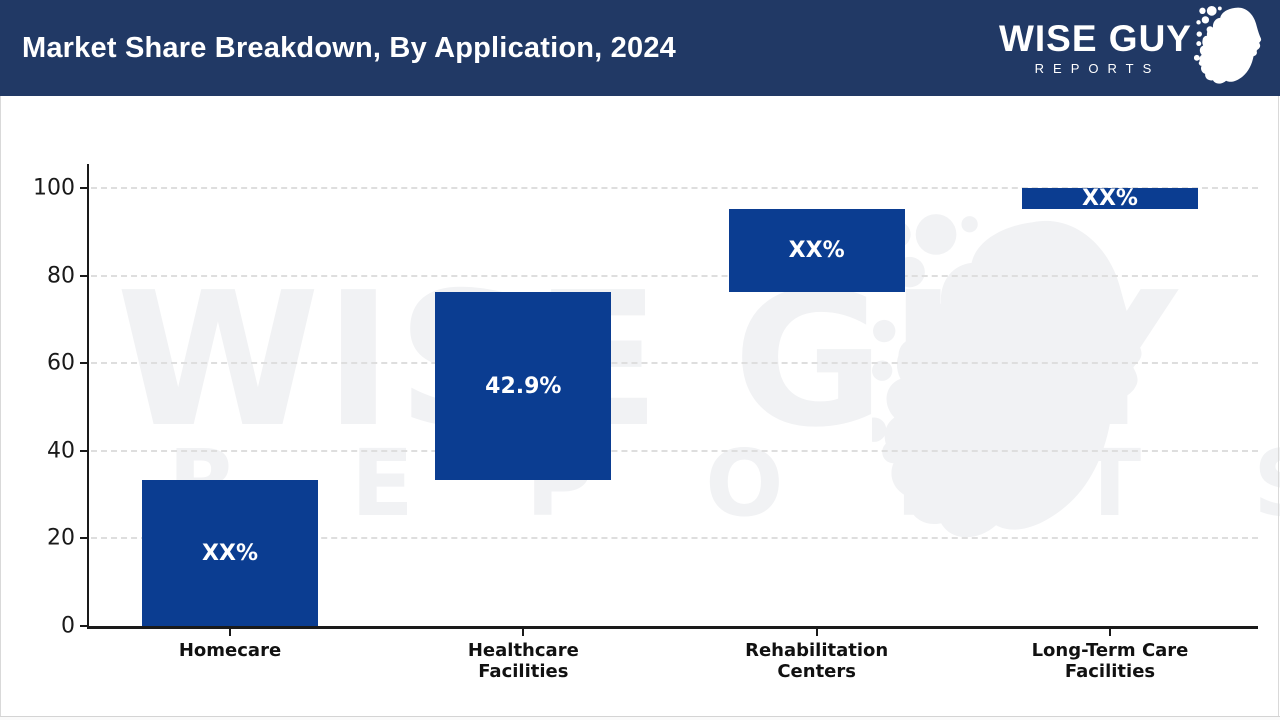 The width and height of the screenshot is (1280, 720). Describe the element at coordinates (61, 276) in the screenshot. I see `y-tick-label: 80` at that location.